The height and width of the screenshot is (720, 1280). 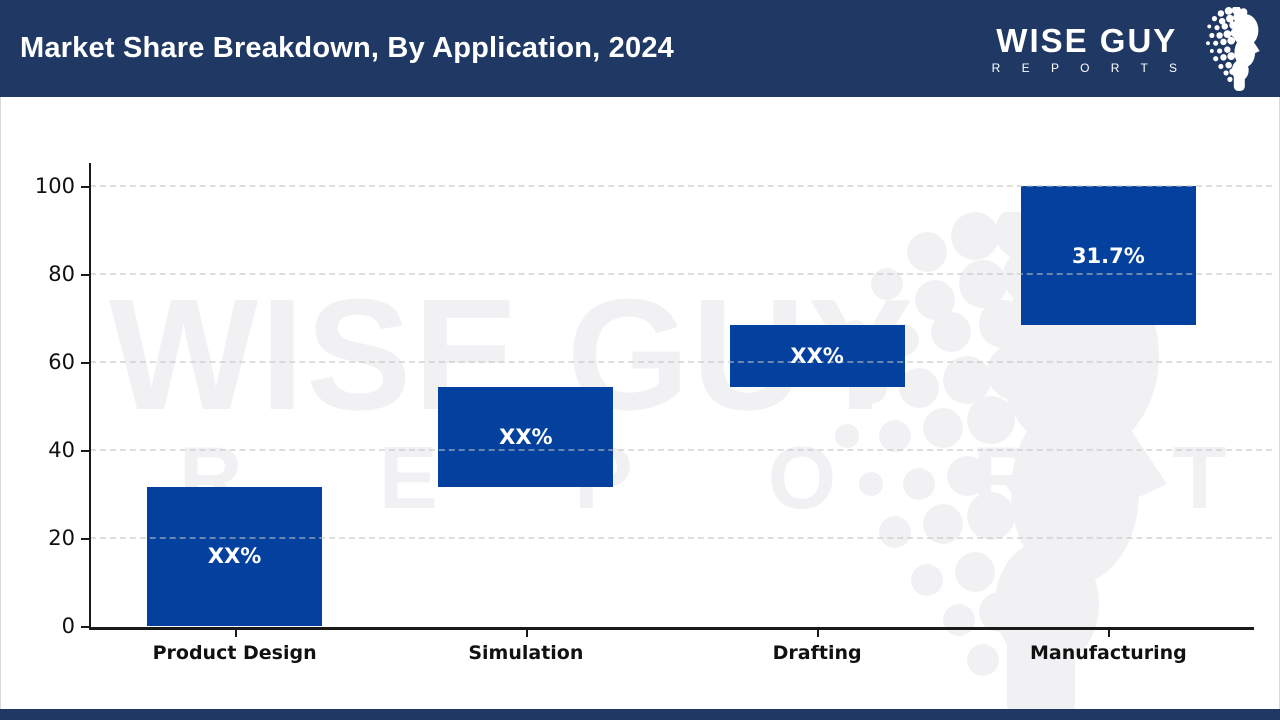 I want to click on y-tick-label: 40, so click(x=61, y=450).